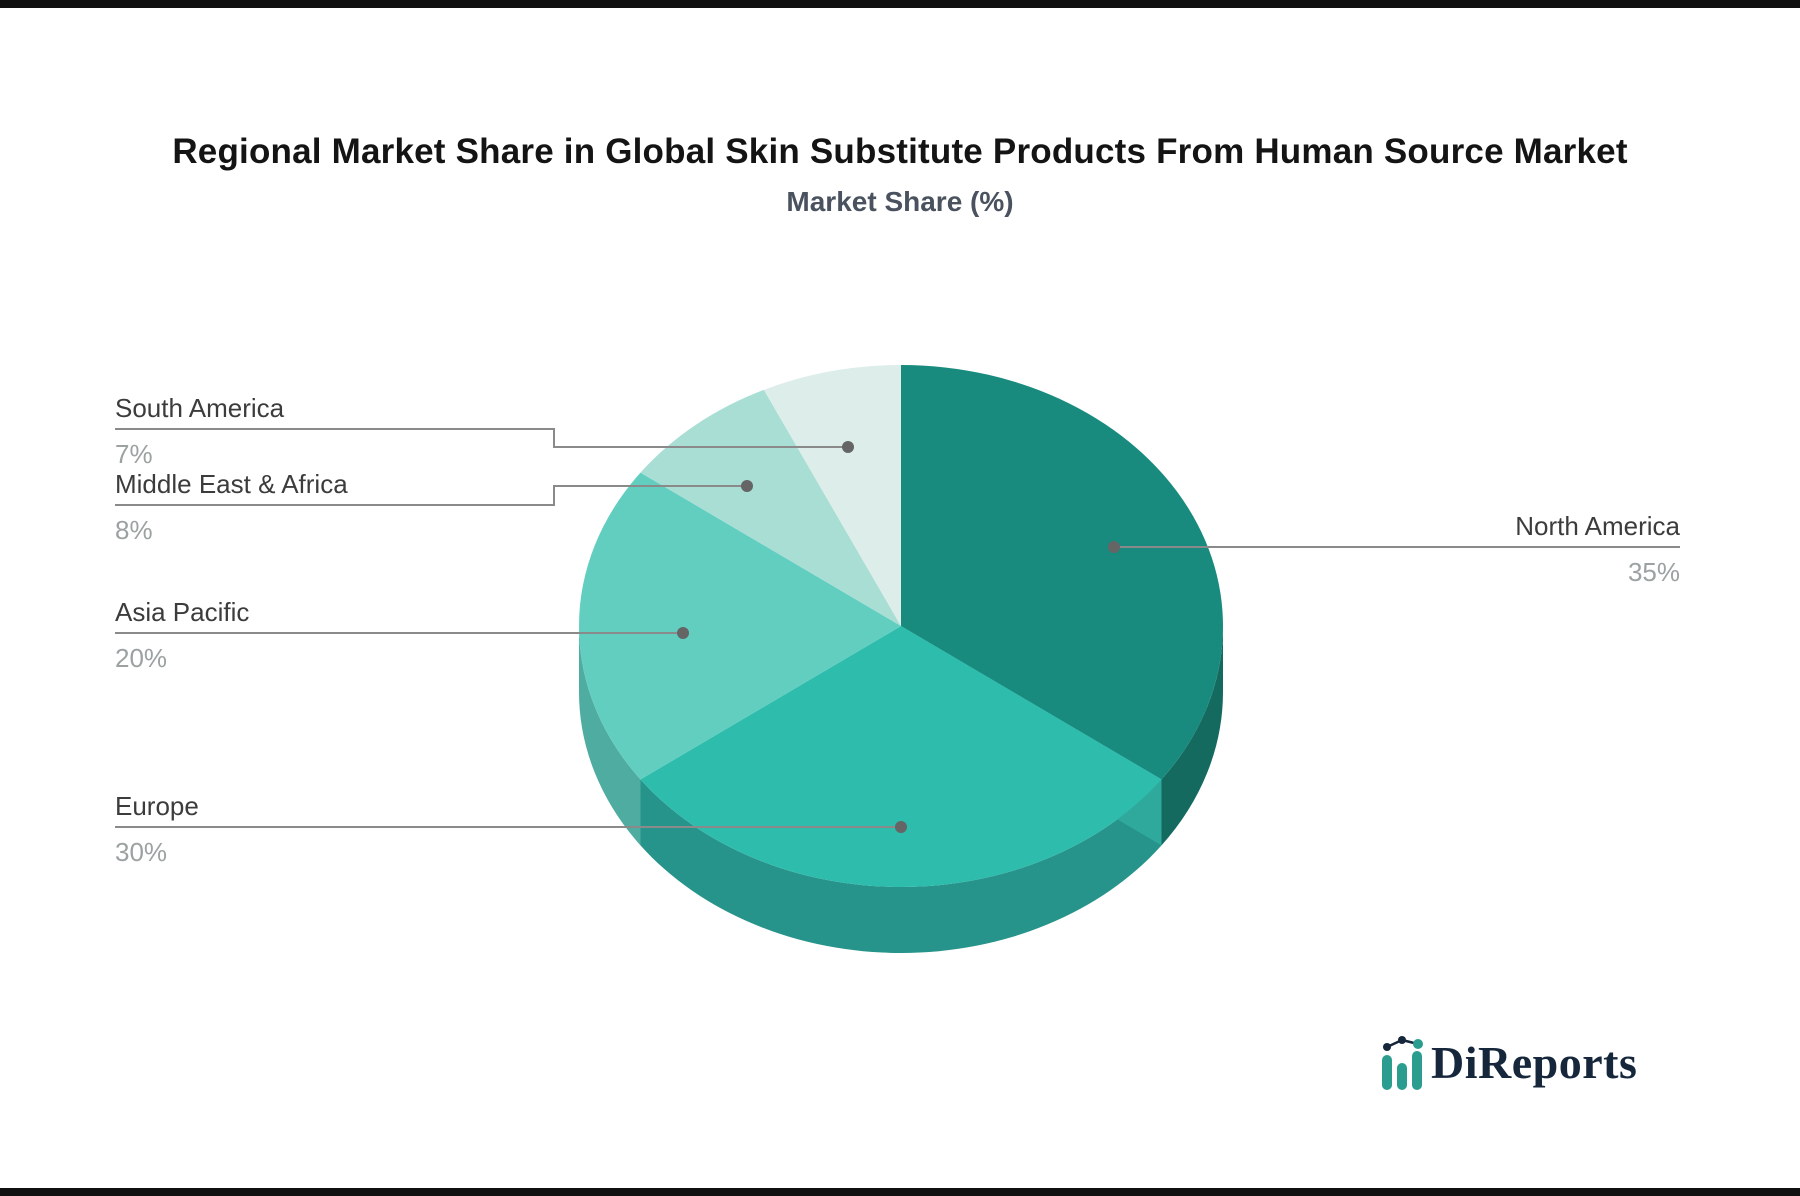 This screenshot has width=1800, height=1196. What do you see at coordinates (431, 495) in the screenshot?
I see `leader-line-middle-east-africa` at bounding box center [431, 495].